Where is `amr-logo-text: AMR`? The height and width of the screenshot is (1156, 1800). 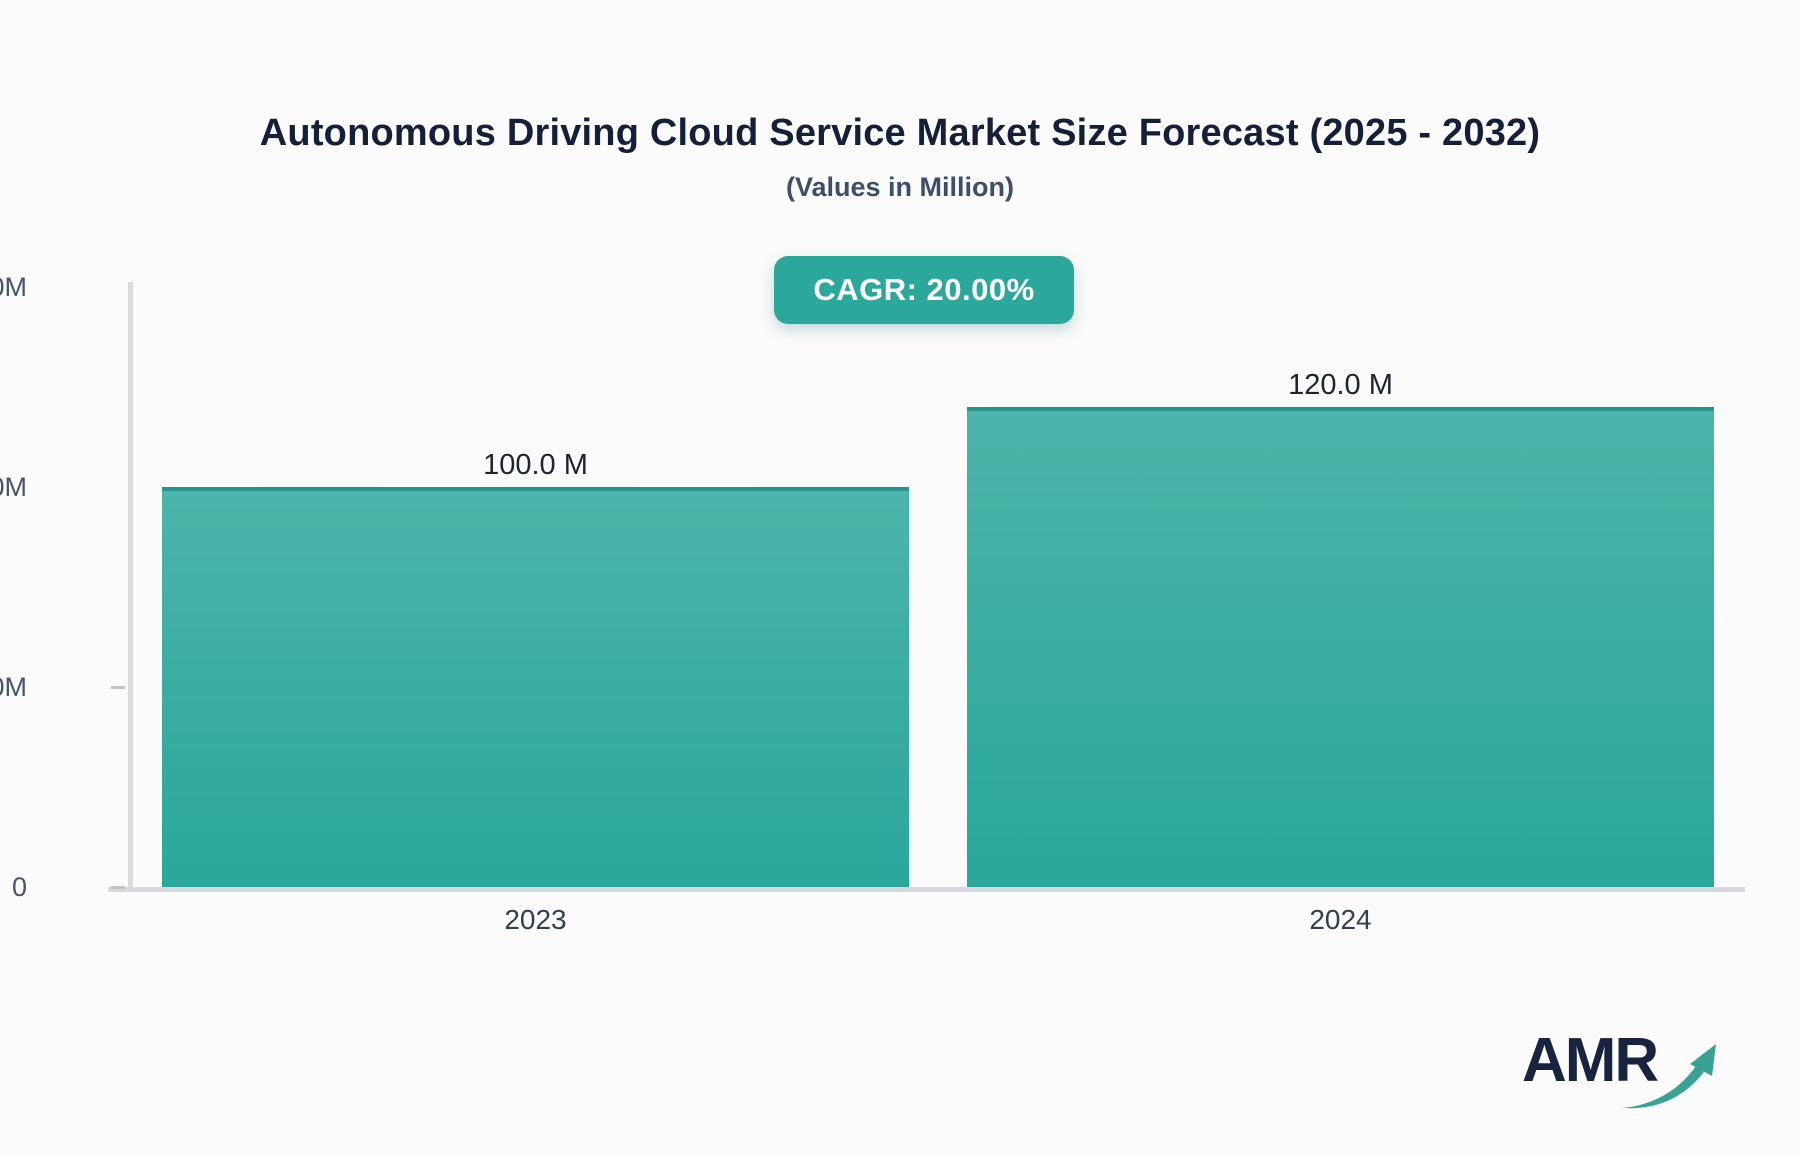 amr-logo-text: AMR is located at coordinates (1590, 1060).